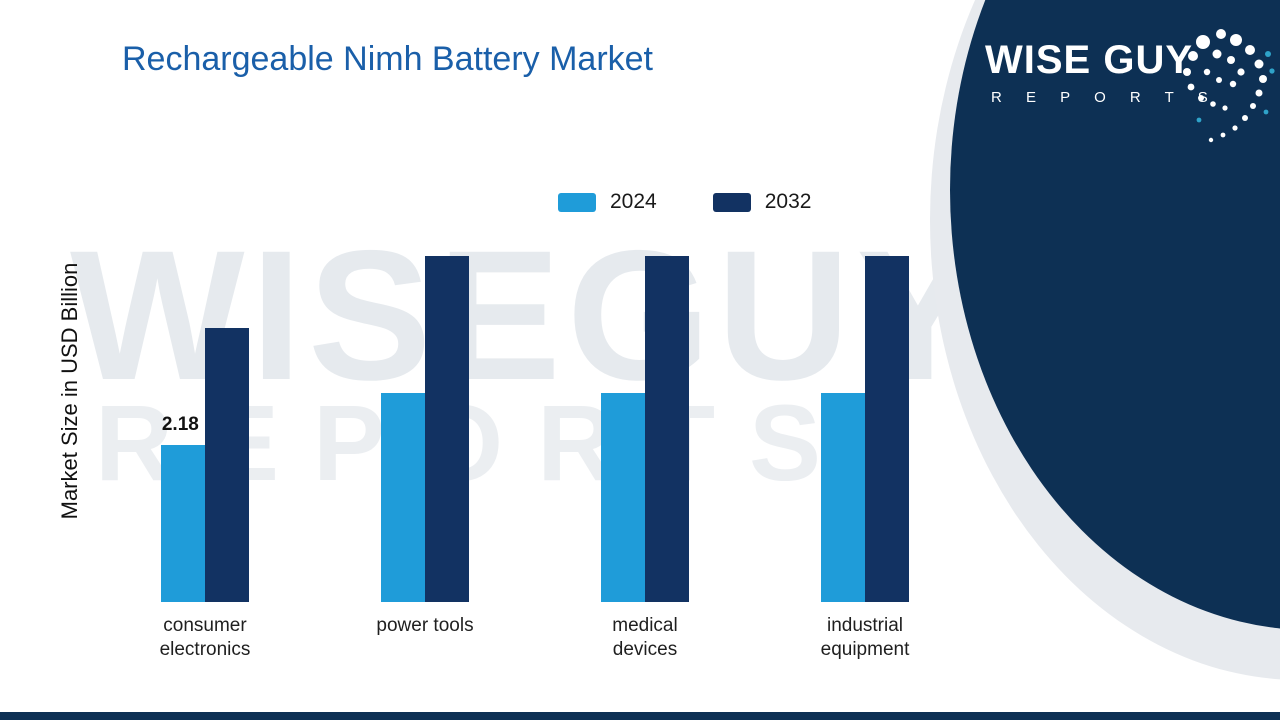 The width and height of the screenshot is (1280, 720). I want to click on legend-label: 2032, so click(788, 201).